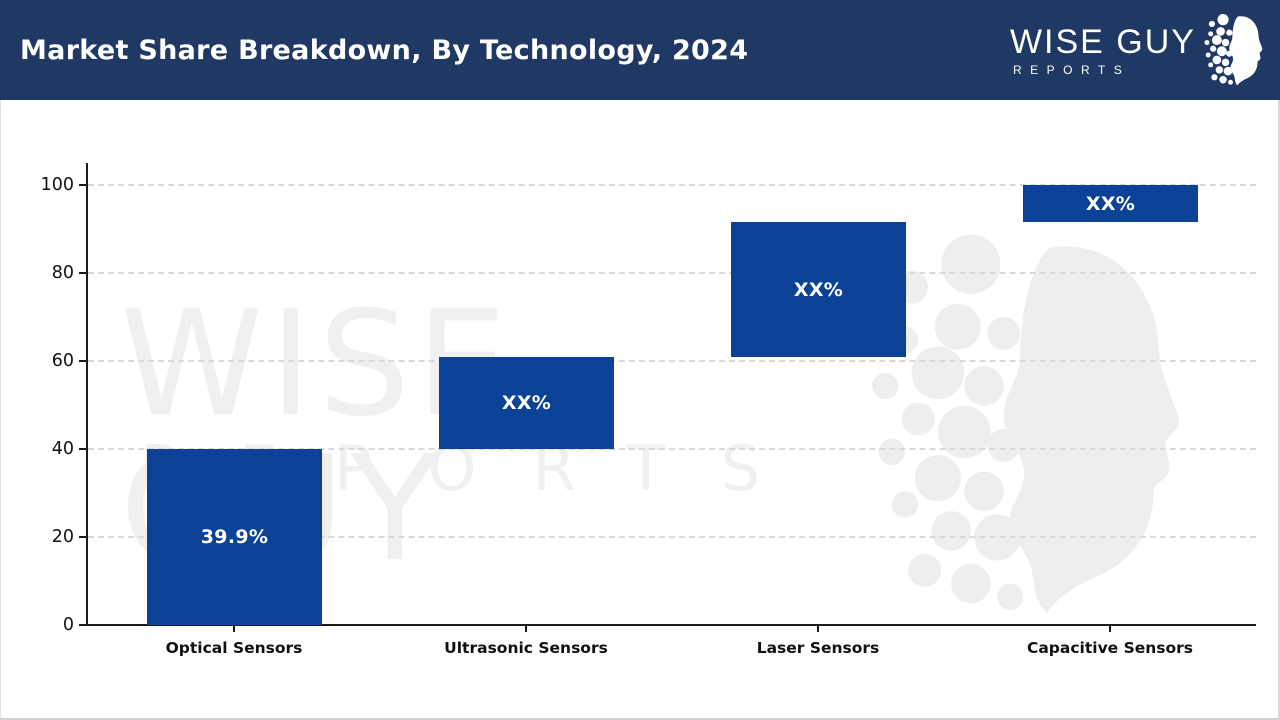  Describe the element at coordinates (234, 648) in the screenshot. I see `x-category-label-optical-sensors: Optical Sensors` at that location.